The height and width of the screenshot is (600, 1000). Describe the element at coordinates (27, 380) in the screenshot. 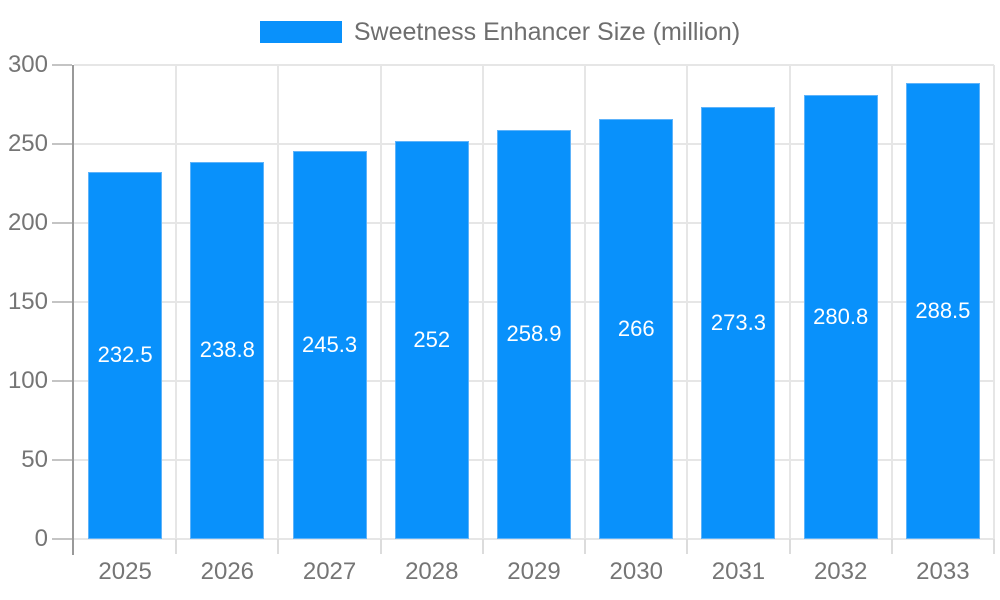

I see `y-axis-label: 100` at that location.